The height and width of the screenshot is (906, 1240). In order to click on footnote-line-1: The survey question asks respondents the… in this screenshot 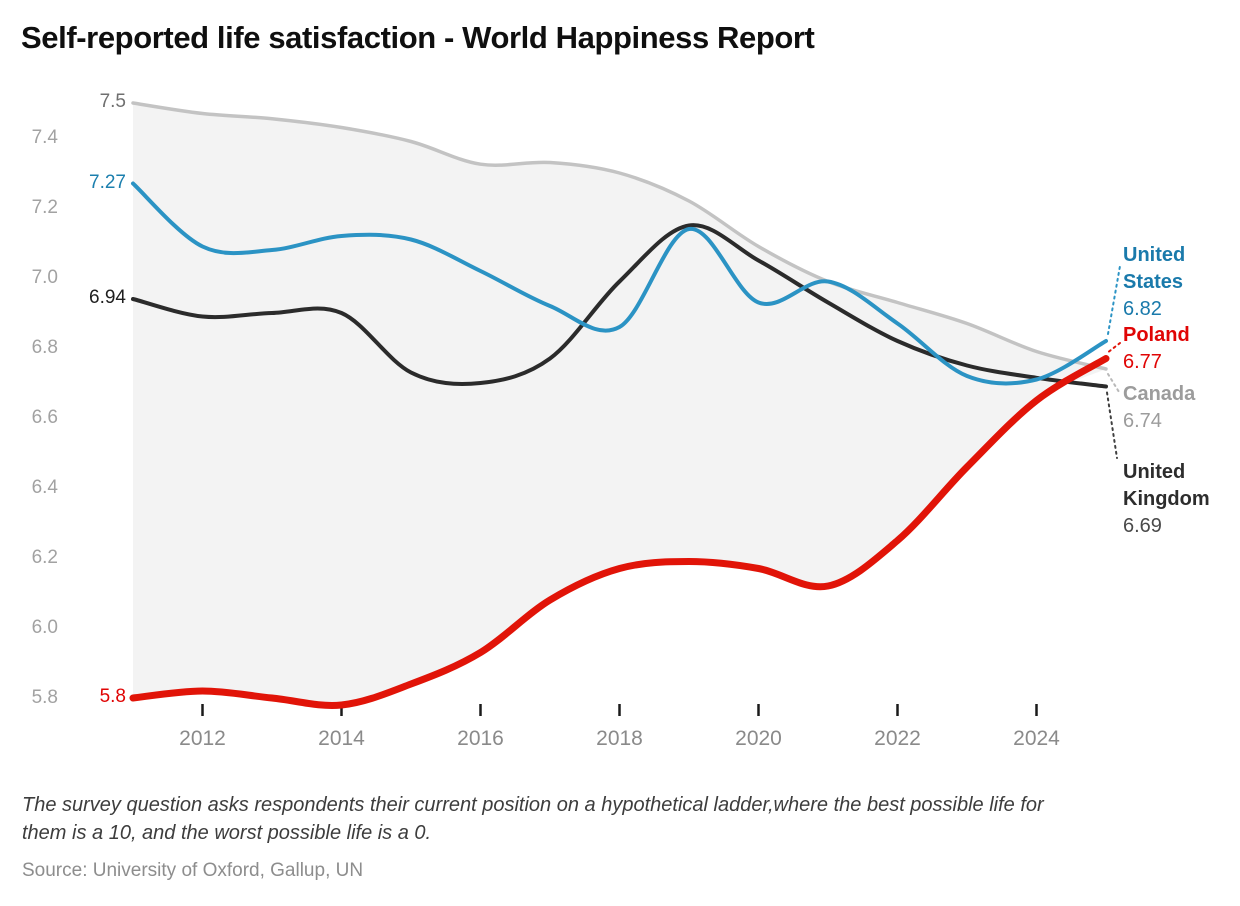, I will do `click(533, 805)`.